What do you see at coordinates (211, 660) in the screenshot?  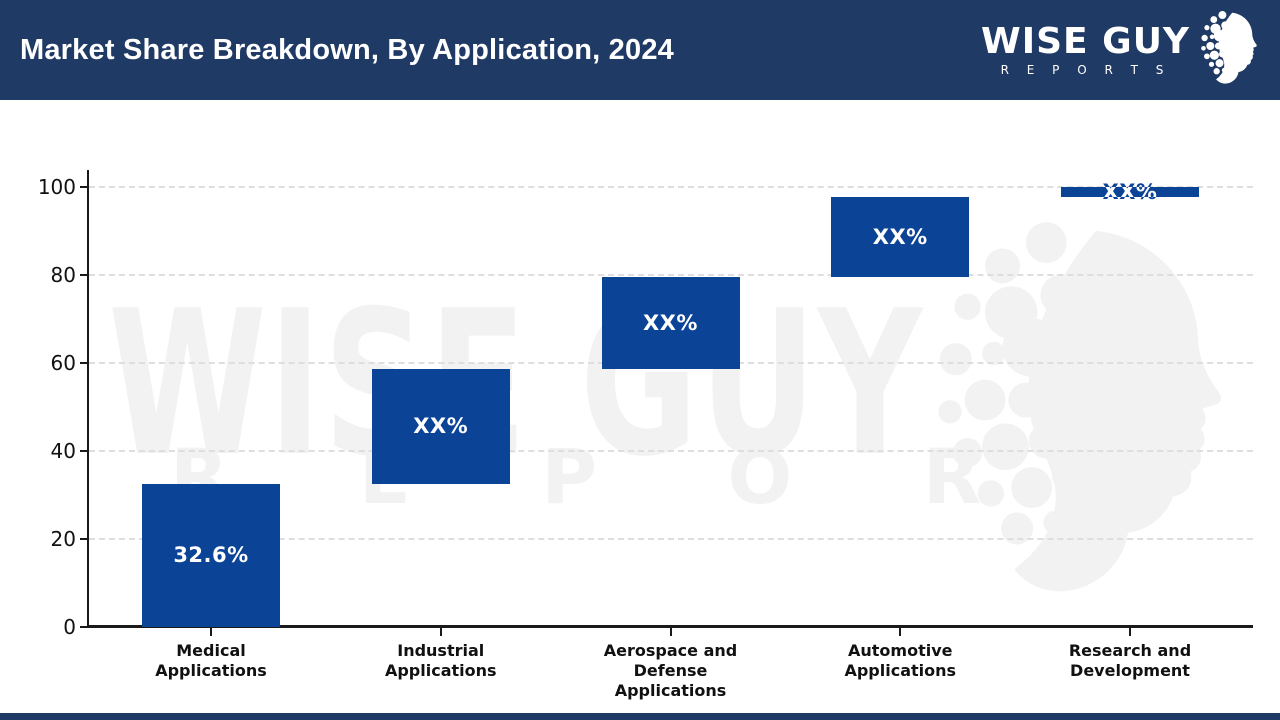 I see `x-category-label: Medical Applications` at bounding box center [211, 660].